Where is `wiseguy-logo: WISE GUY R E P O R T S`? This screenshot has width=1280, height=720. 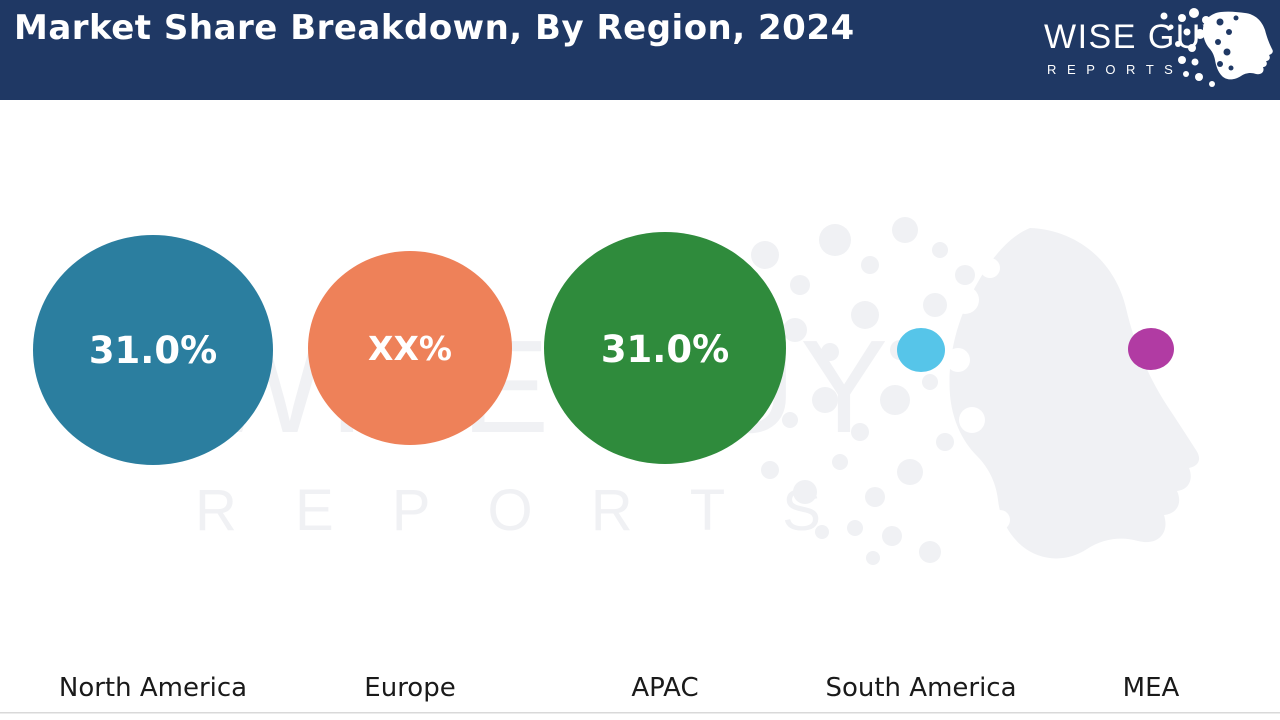
wiseguy-logo: WISE GUY R E P O R T S is located at coordinates (1149, 50).